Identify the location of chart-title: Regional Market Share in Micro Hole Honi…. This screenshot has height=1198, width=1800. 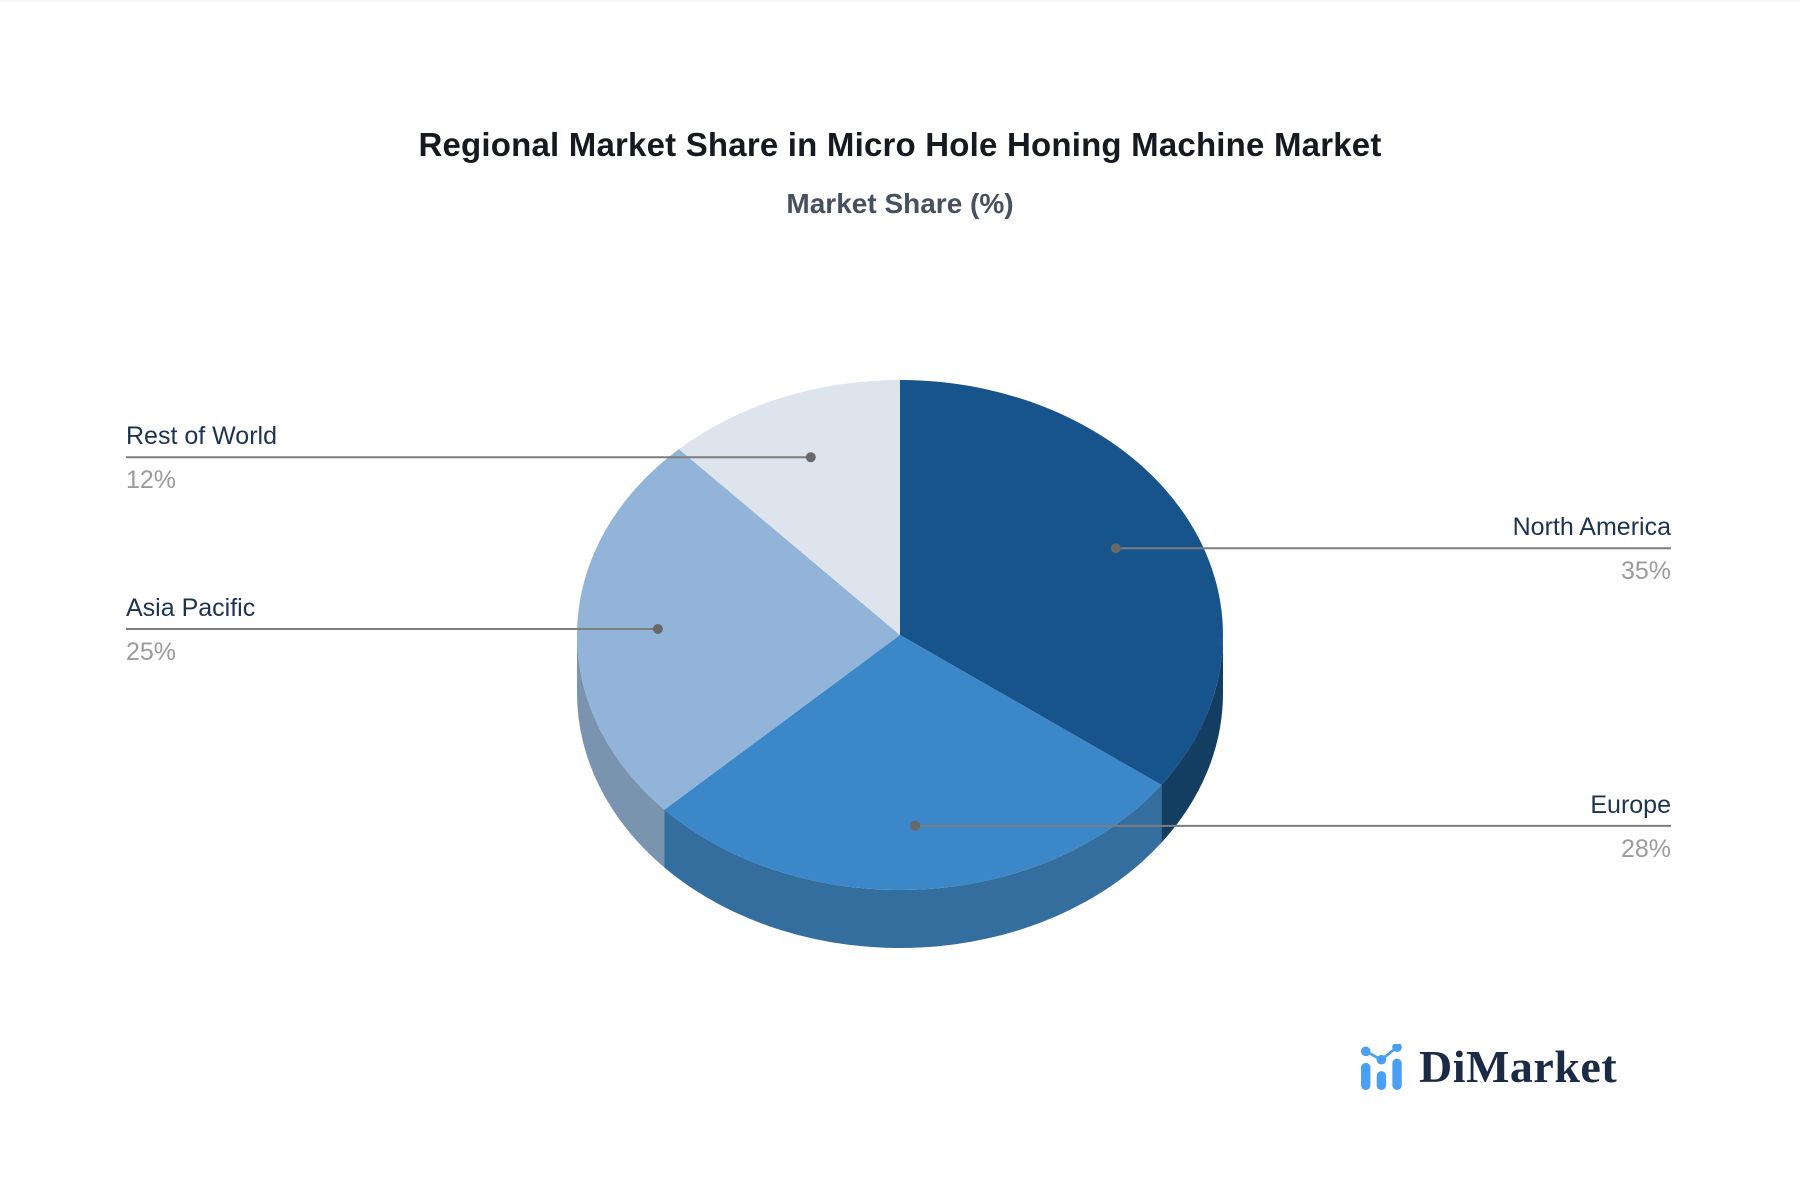
(900, 144).